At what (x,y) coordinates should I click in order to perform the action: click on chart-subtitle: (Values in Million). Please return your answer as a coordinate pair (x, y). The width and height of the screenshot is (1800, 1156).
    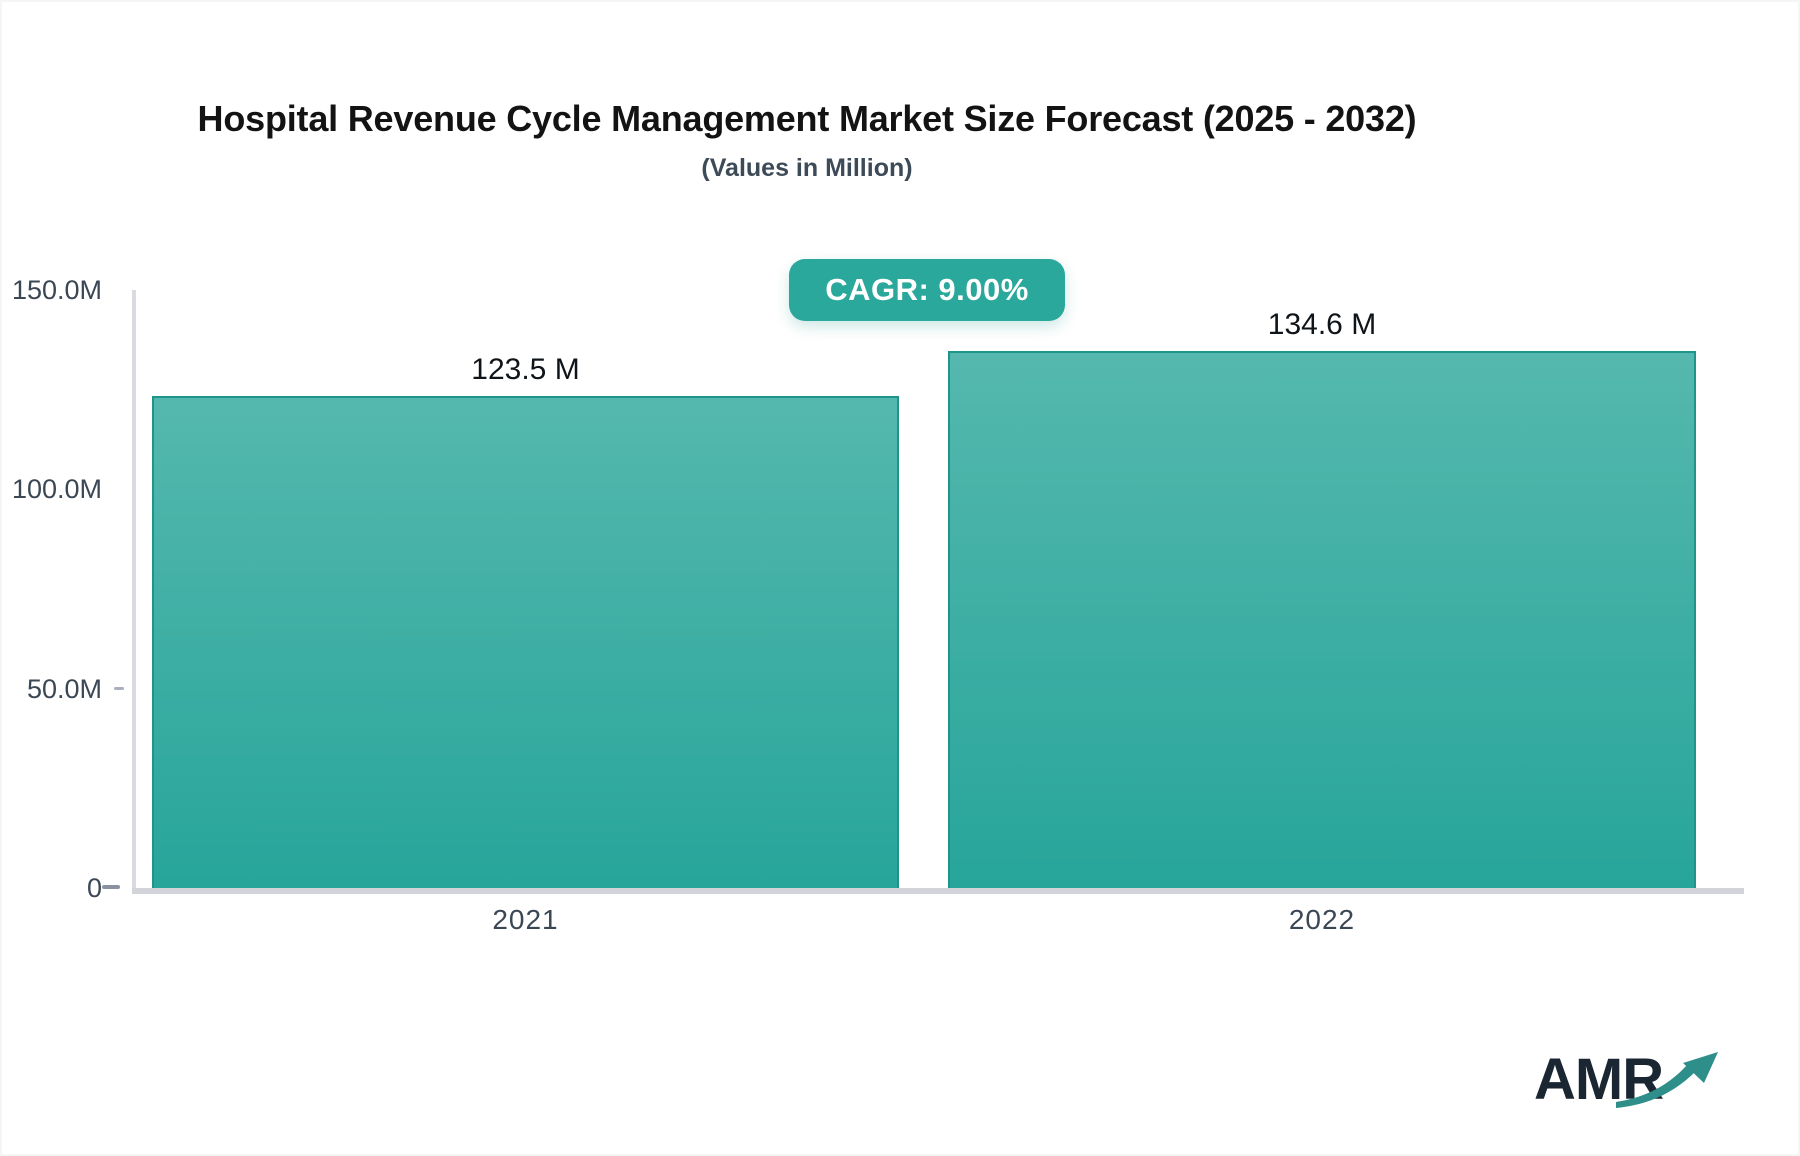
    Looking at the image, I should click on (807, 168).